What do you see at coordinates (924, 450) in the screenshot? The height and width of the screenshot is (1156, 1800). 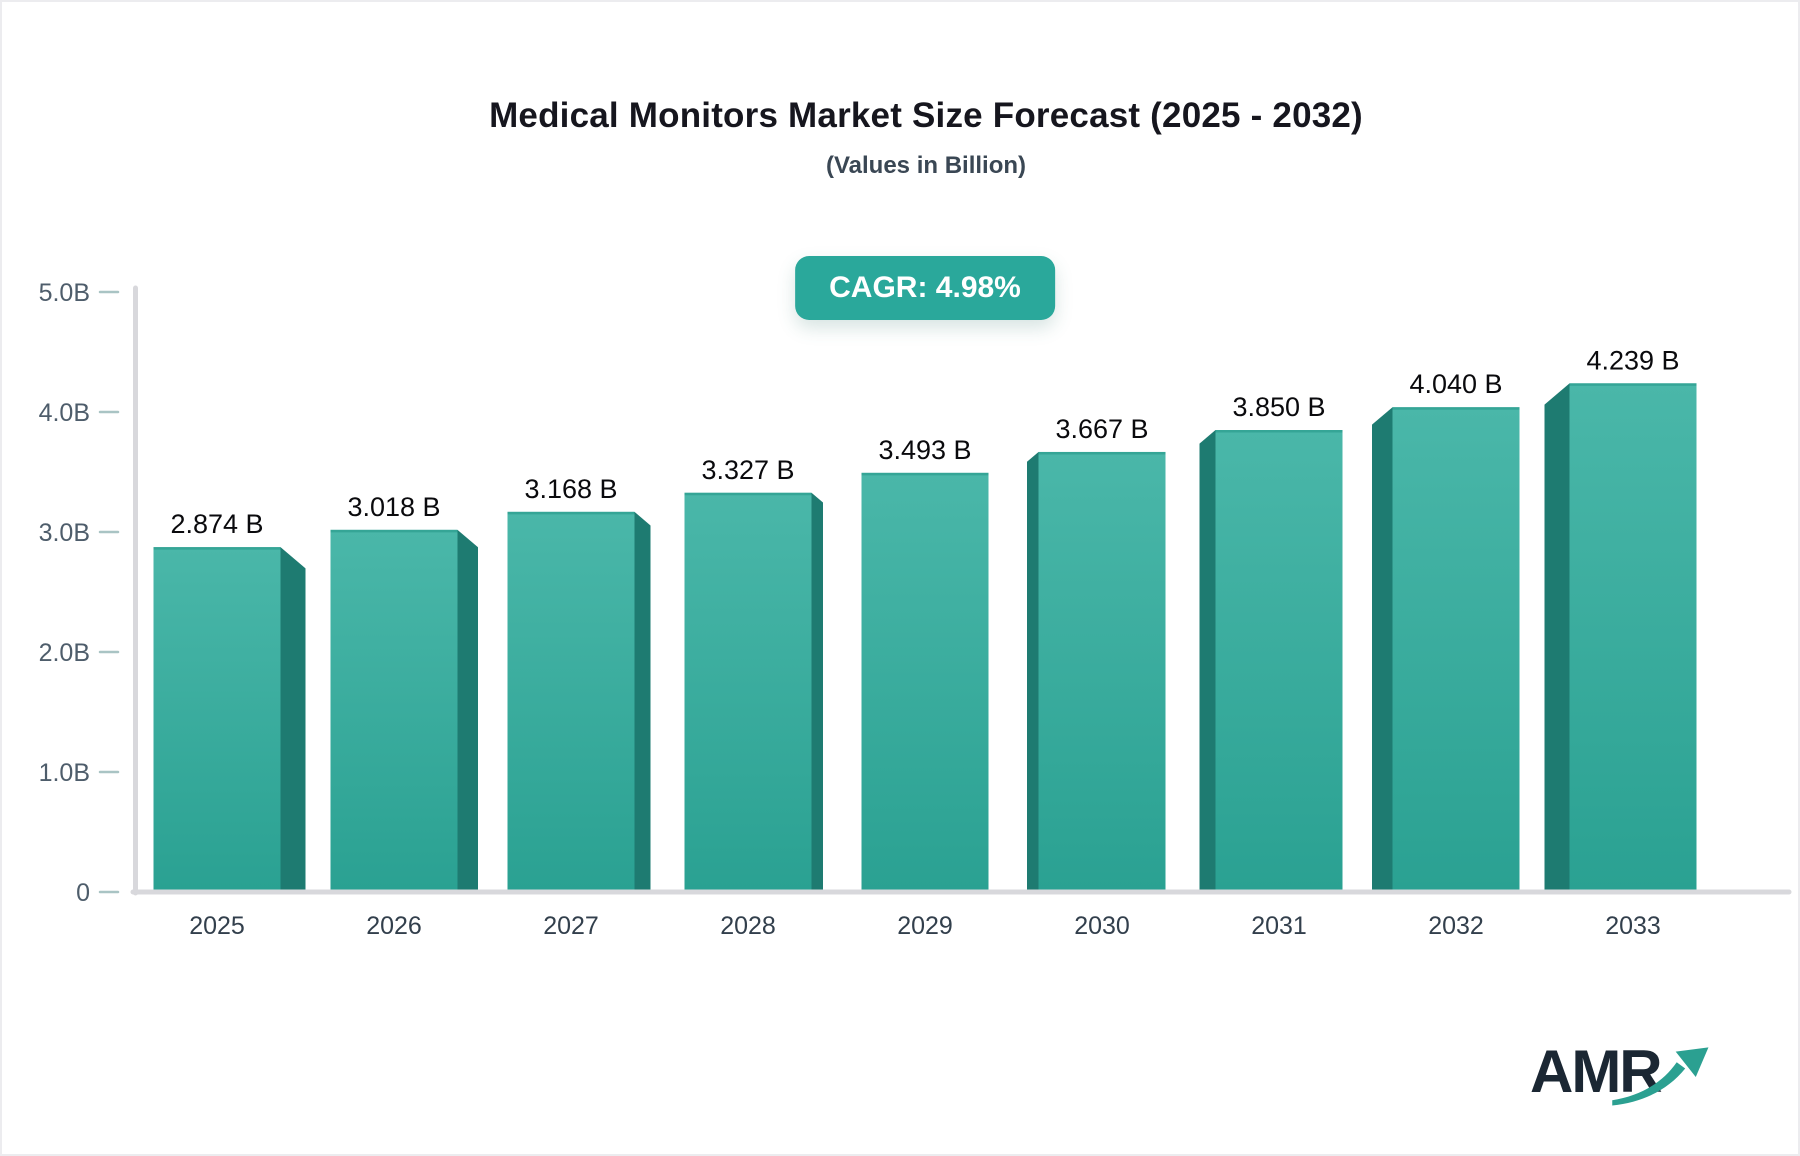 I see `bar-value-label: 3.493 B` at bounding box center [924, 450].